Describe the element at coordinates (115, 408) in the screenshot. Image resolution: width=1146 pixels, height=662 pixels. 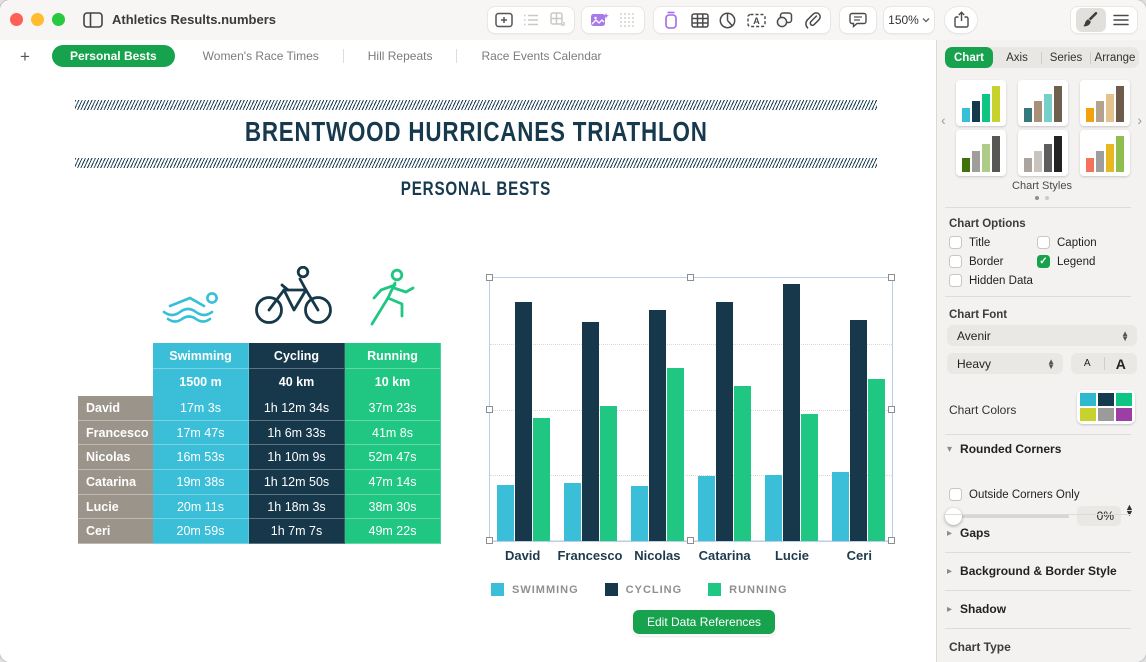
I see `row-header-david: David` at that location.